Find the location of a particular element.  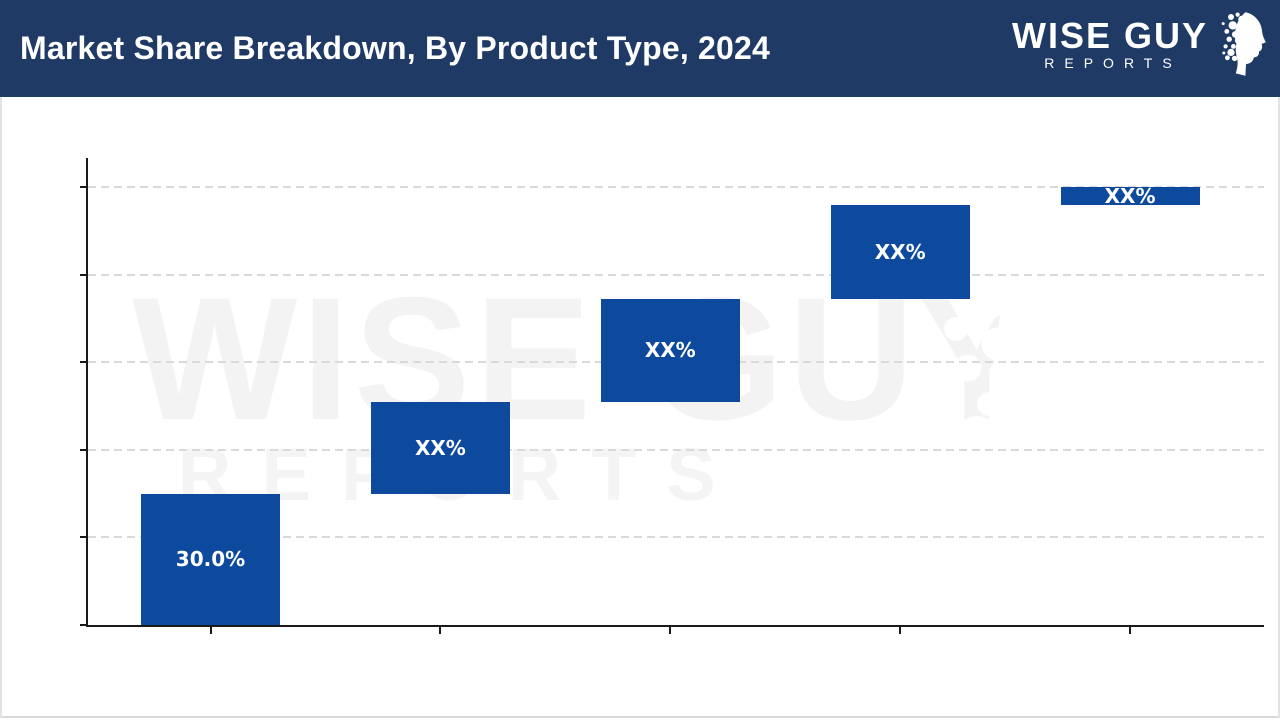

bar-herbal-supplements: XX% is located at coordinates (900, 251).